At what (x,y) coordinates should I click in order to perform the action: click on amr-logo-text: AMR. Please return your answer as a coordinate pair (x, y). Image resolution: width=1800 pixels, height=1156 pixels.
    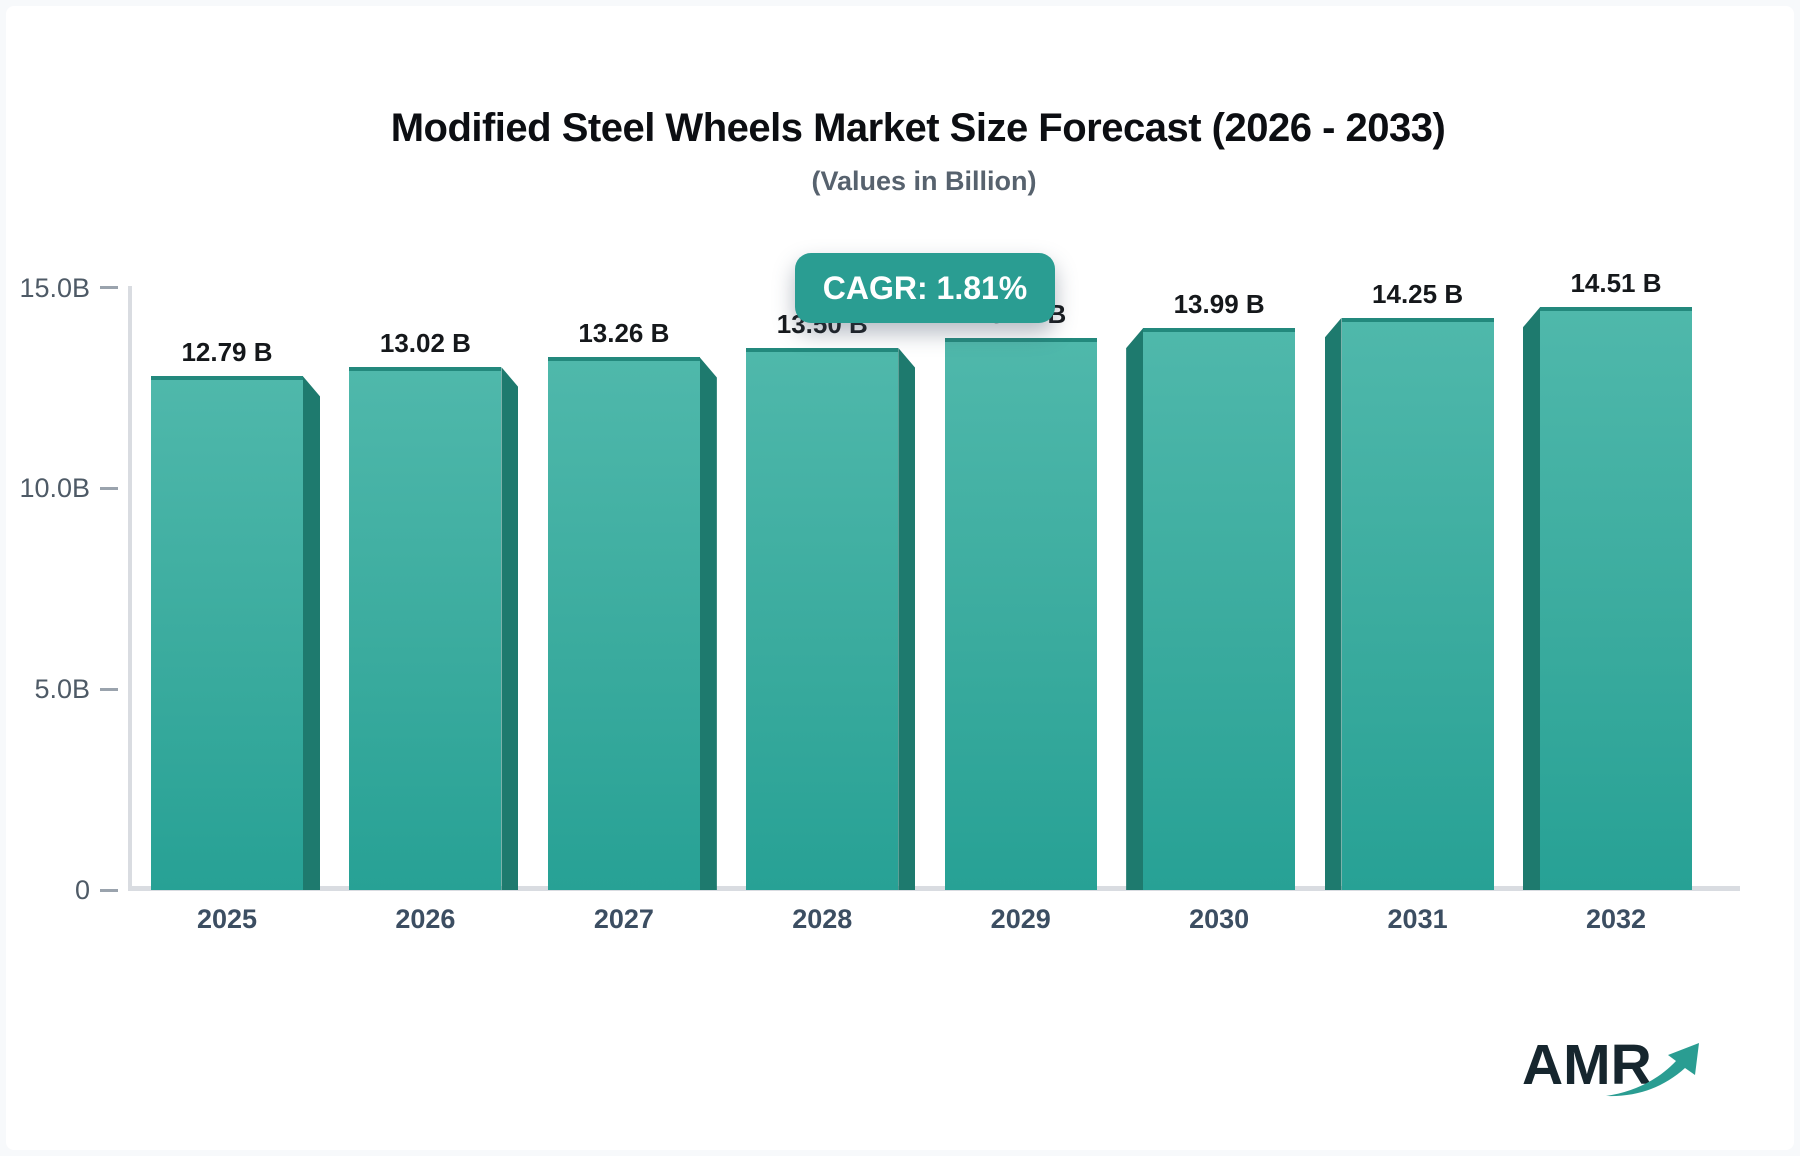
    Looking at the image, I should click on (1587, 1065).